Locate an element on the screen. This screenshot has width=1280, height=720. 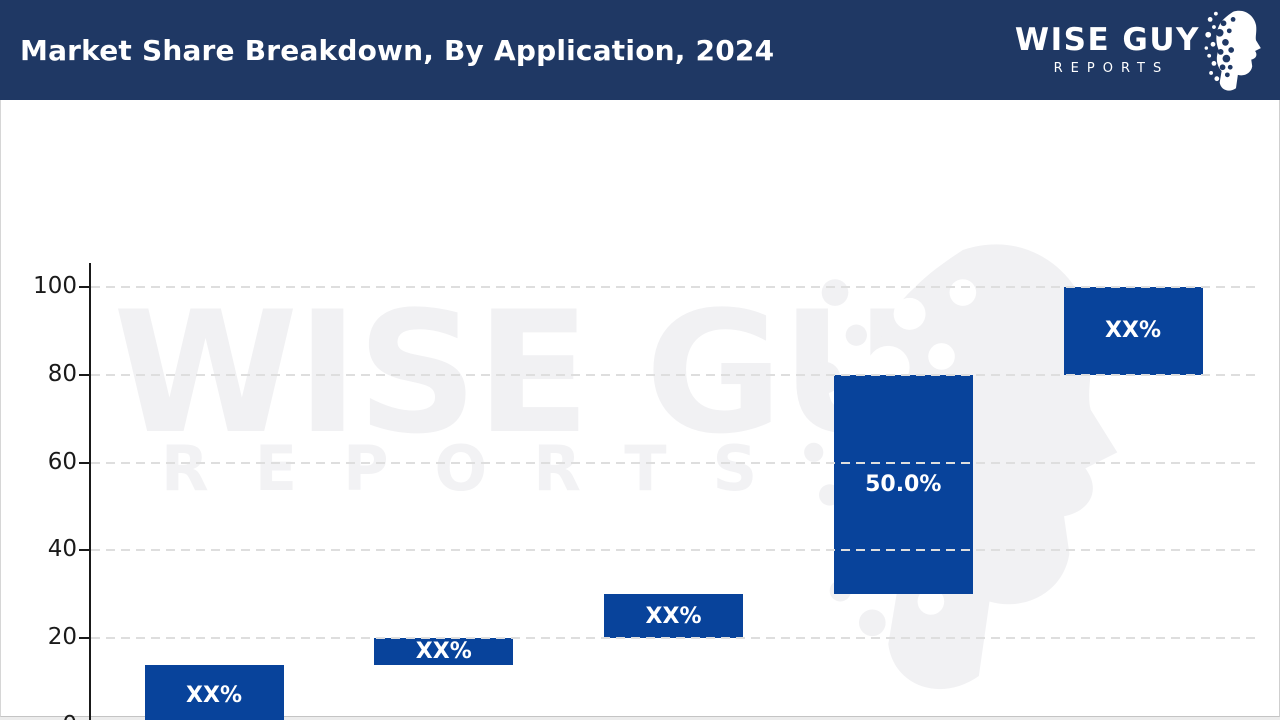
bar-leds is located at coordinates (214, 692).